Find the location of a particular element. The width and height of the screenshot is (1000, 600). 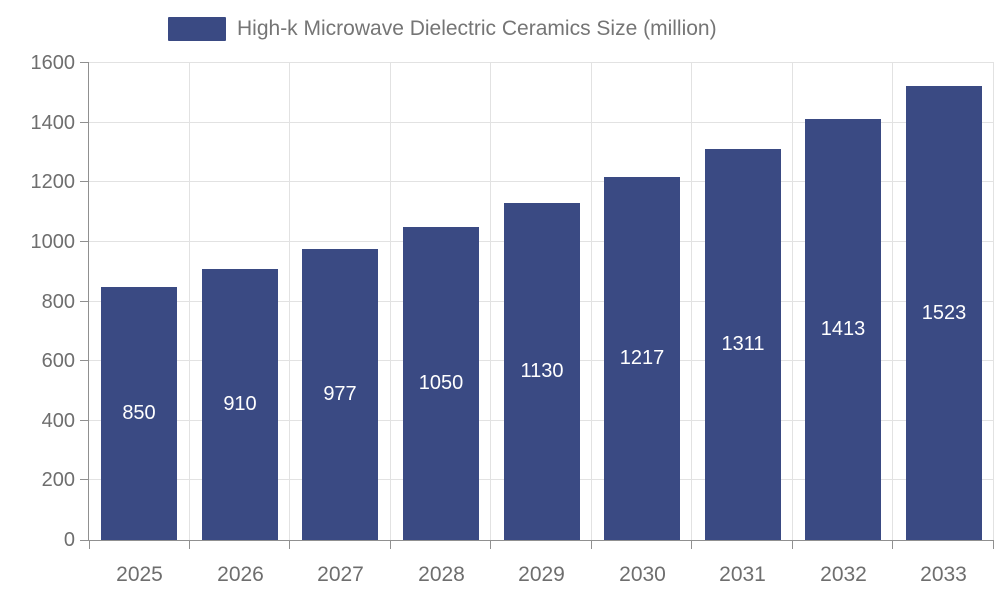

bar-value-label: 1217 is located at coordinates (642, 358).